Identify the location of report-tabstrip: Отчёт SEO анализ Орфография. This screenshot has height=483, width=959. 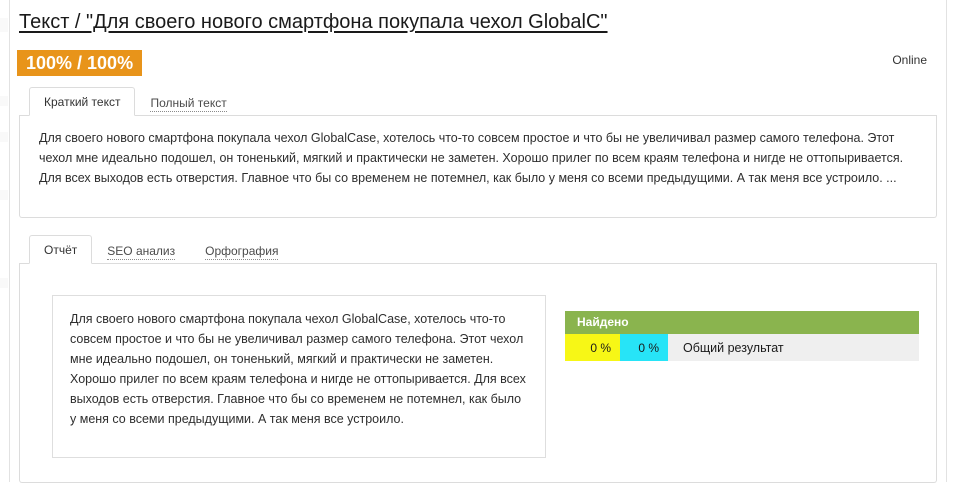
(478, 249).